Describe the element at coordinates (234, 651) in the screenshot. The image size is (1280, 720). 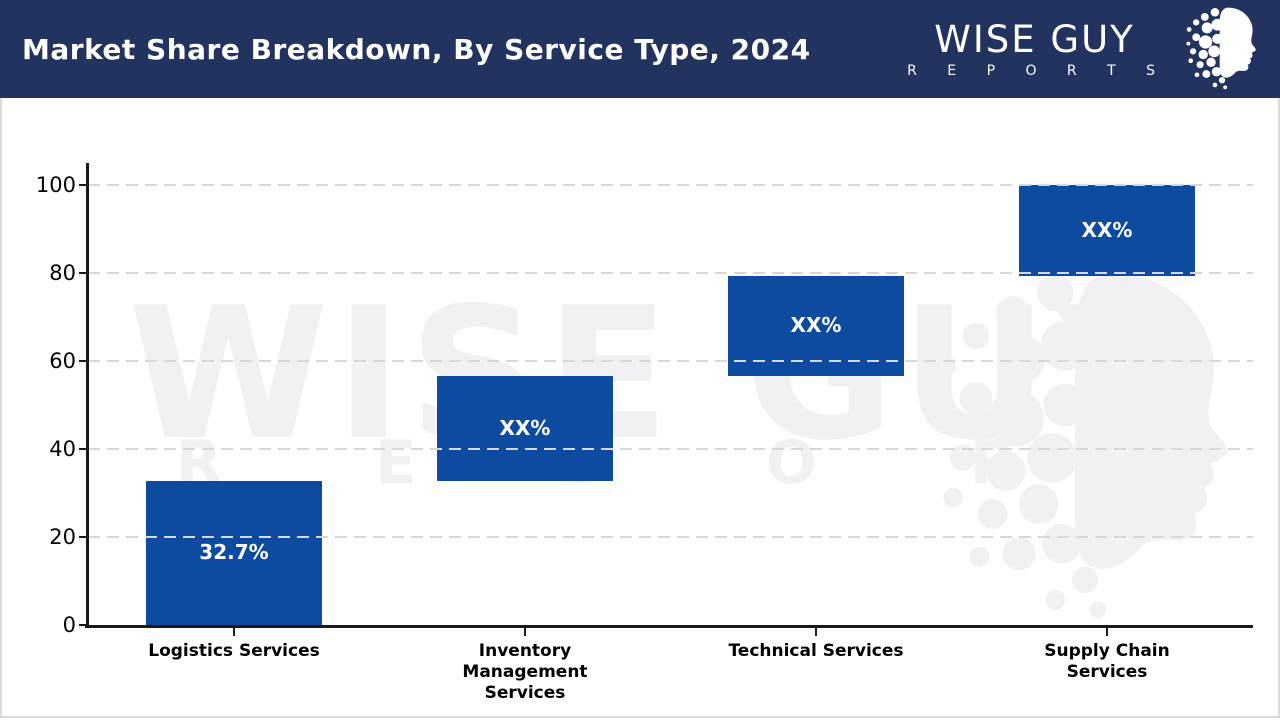
I see `category-label: Logistics Services` at that location.